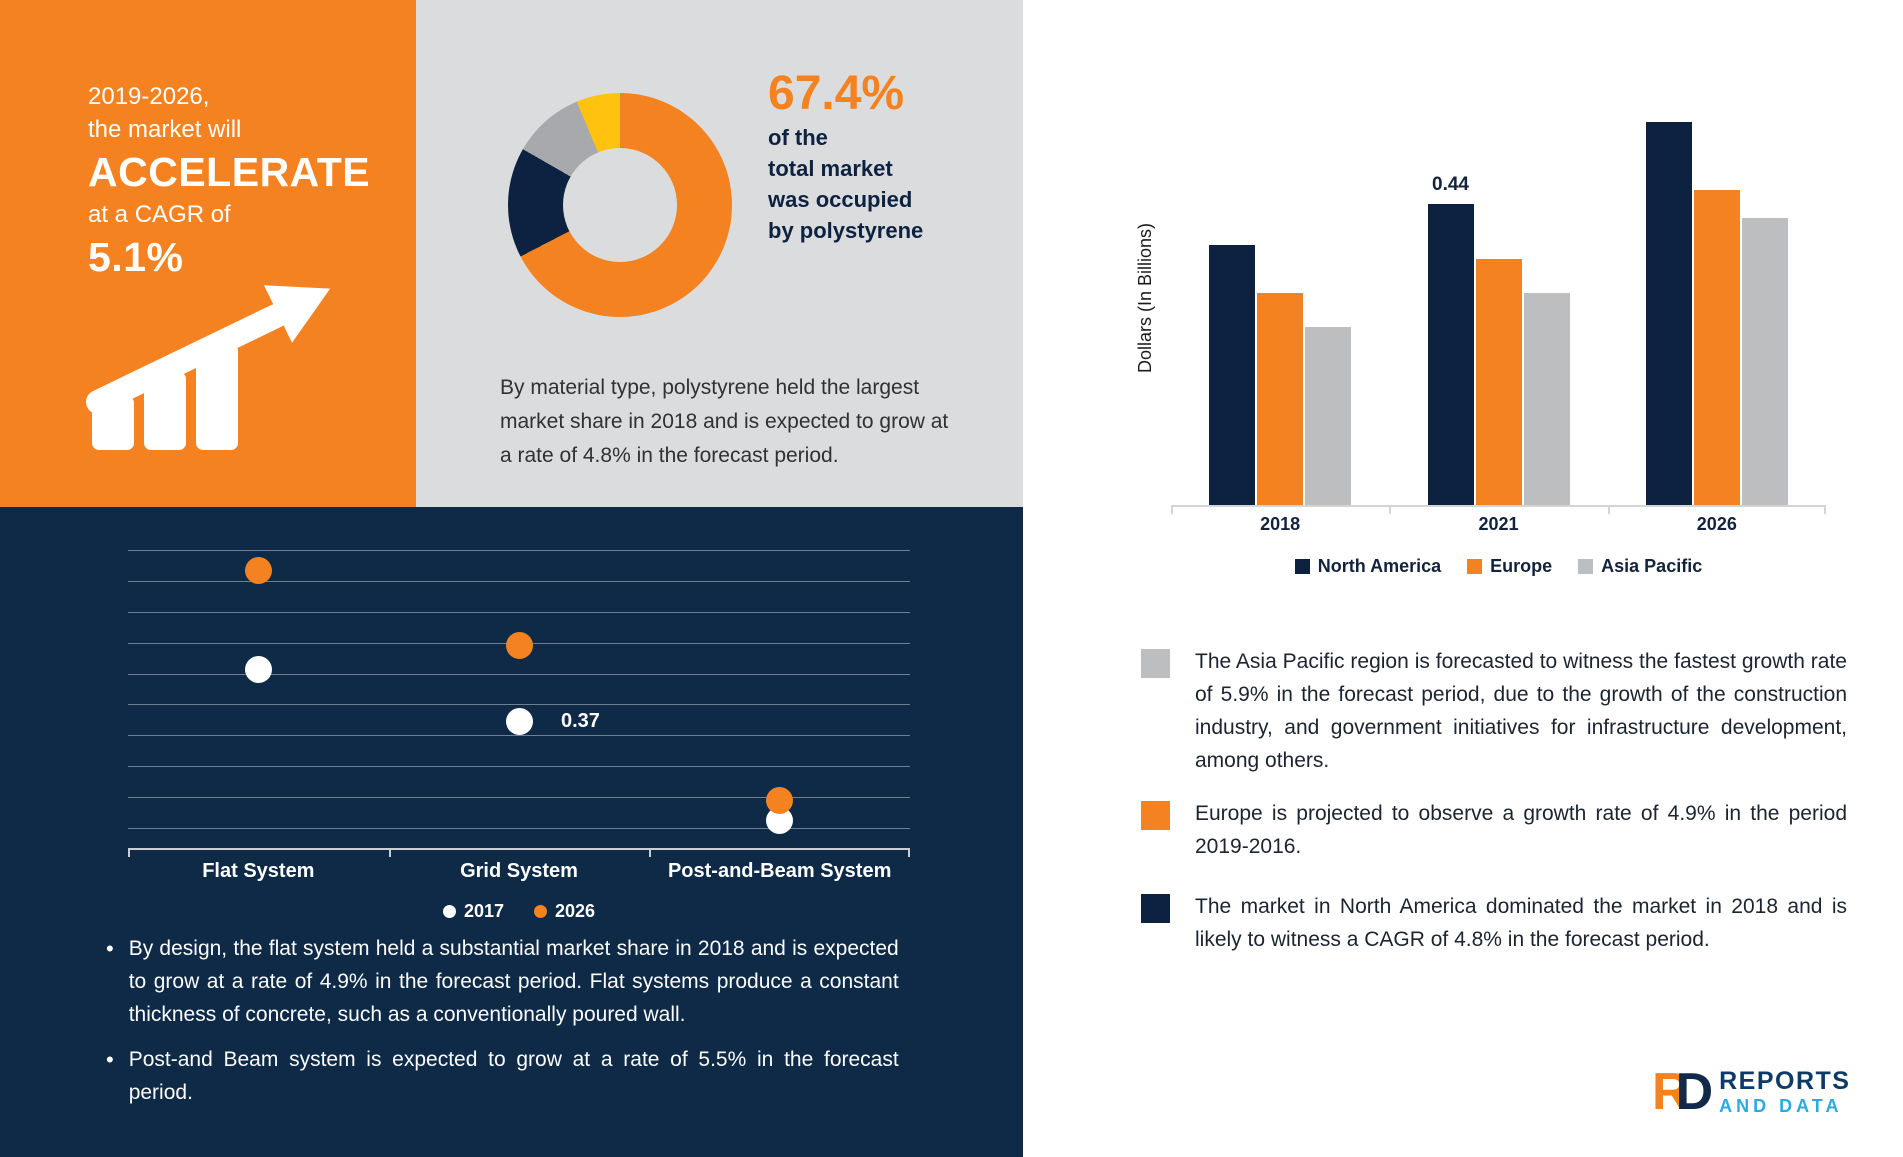  I want to click on legend-item-2017: 2017, so click(473, 911).